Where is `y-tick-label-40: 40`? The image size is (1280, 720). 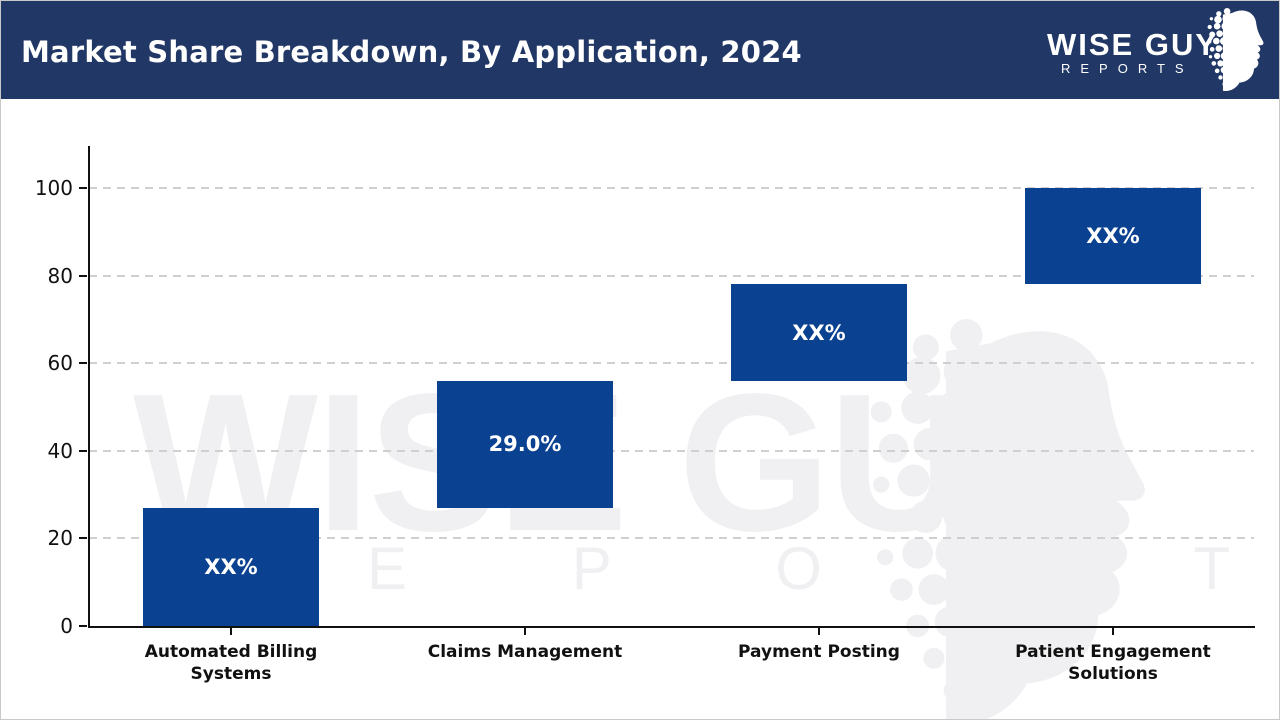
y-tick-label-40: 40 is located at coordinates (60, 450).